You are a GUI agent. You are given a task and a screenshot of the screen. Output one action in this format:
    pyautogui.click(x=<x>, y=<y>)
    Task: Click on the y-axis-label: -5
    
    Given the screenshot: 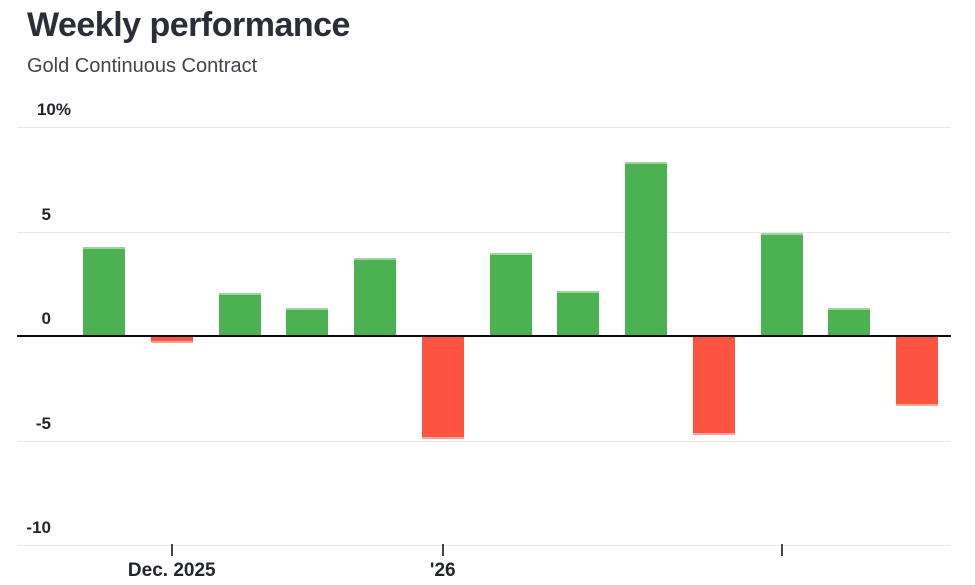 What is the action you would take?
    pyautogui.click(x=43, y=423)
    